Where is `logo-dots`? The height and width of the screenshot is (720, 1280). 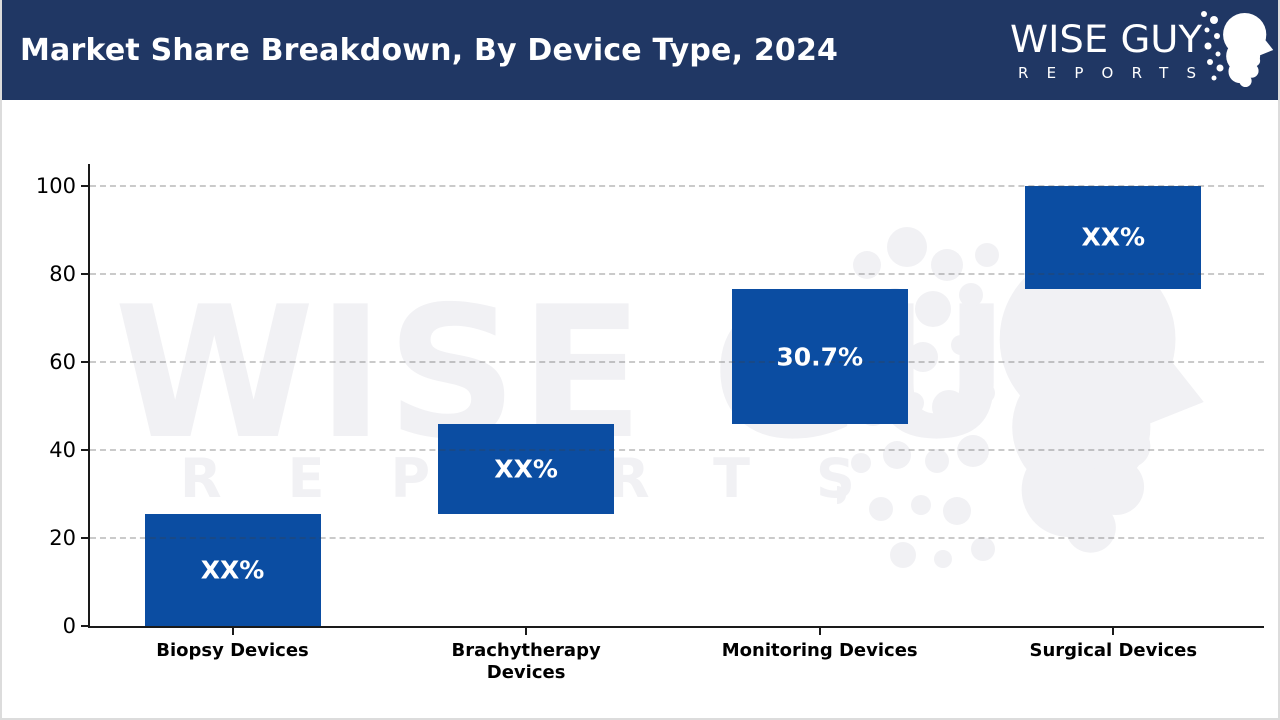 logo-dots is located at coordinates (1212, 46).